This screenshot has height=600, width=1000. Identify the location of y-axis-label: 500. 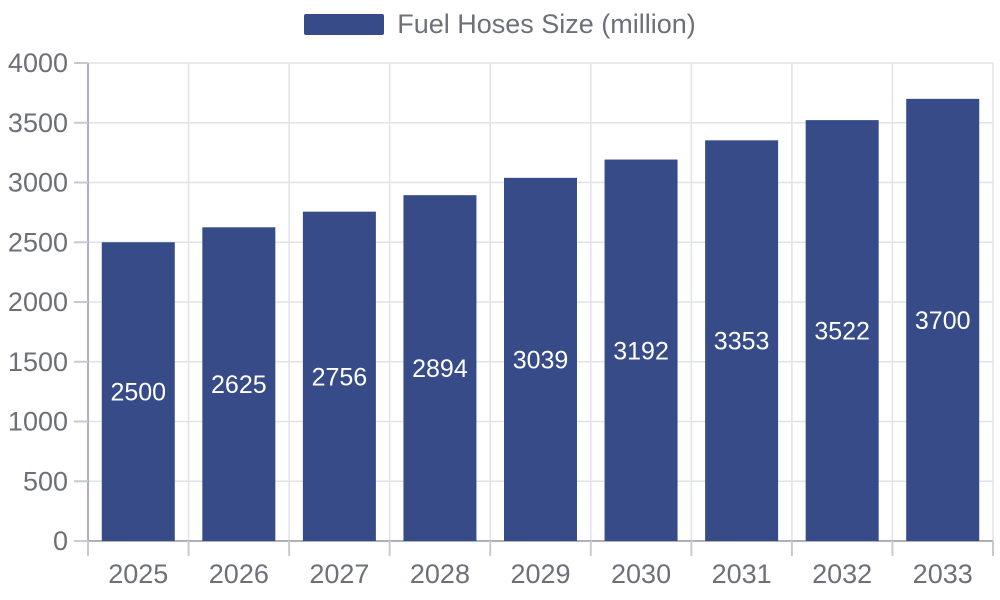
(45, 481).